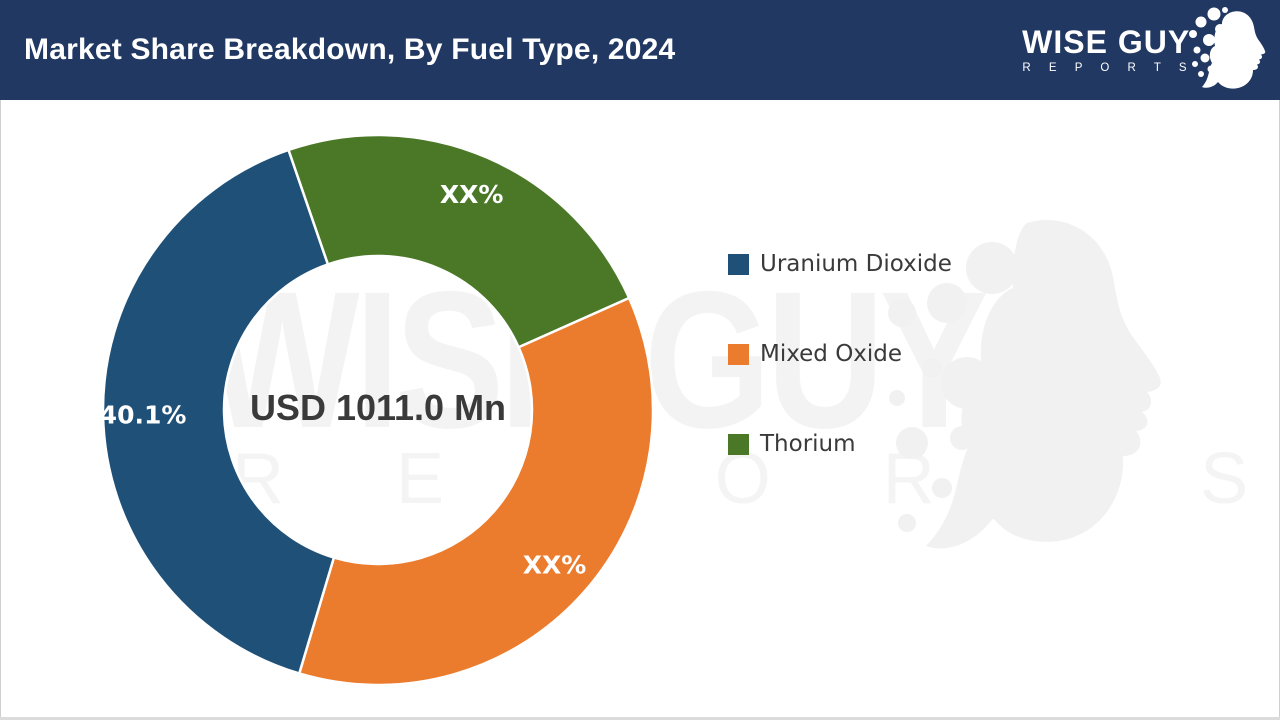 Image resolution: width=1280 pixels, height=720 pixels. I want to click on legend-label: Mixed Oxide, so click(831, 354).